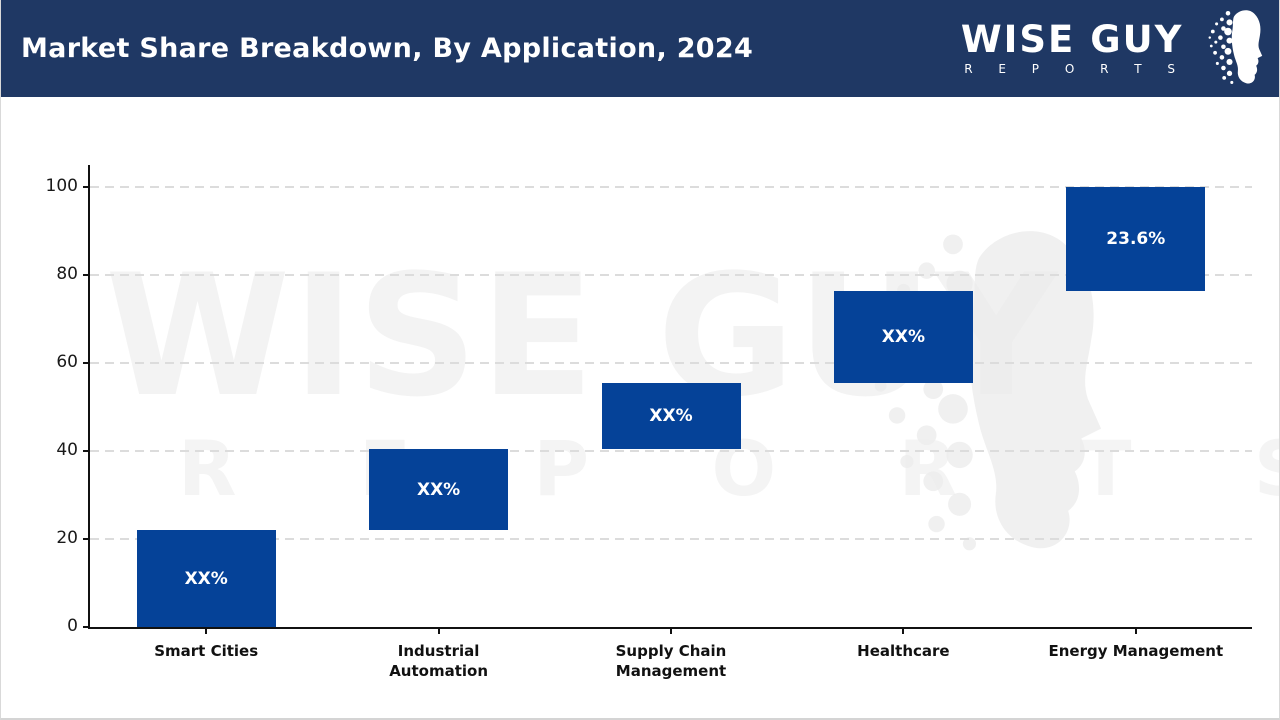  I want to click on y-tick-label: 40, so click(67, 450).